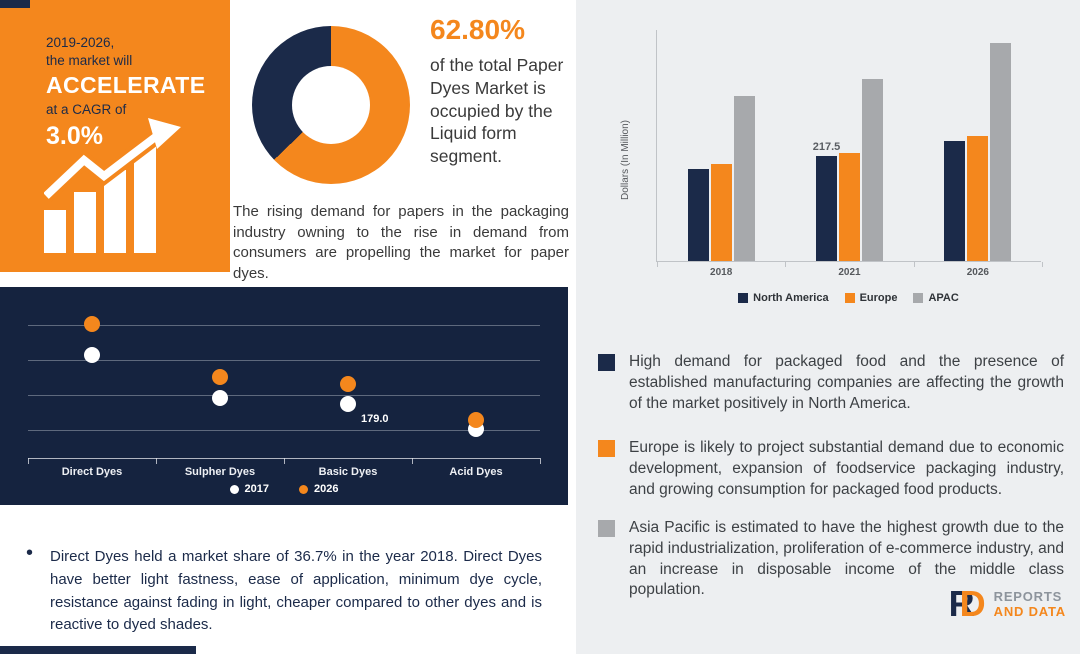 Image resolution: width=1080 pixels, height=654 pixels. I want to click on legend-label: North America, so click(791, 298).